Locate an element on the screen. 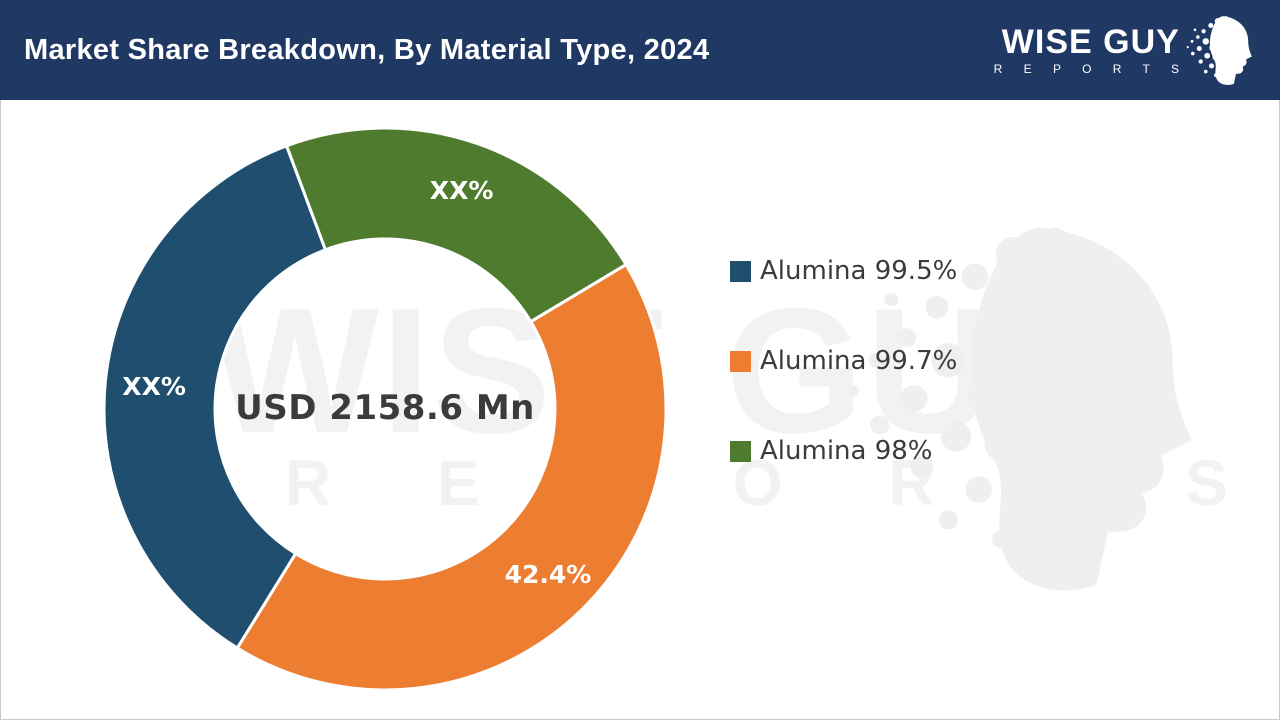  wiseguy-logo: WISE GUY R E P O R T S is located at coordinates (1124, 50).